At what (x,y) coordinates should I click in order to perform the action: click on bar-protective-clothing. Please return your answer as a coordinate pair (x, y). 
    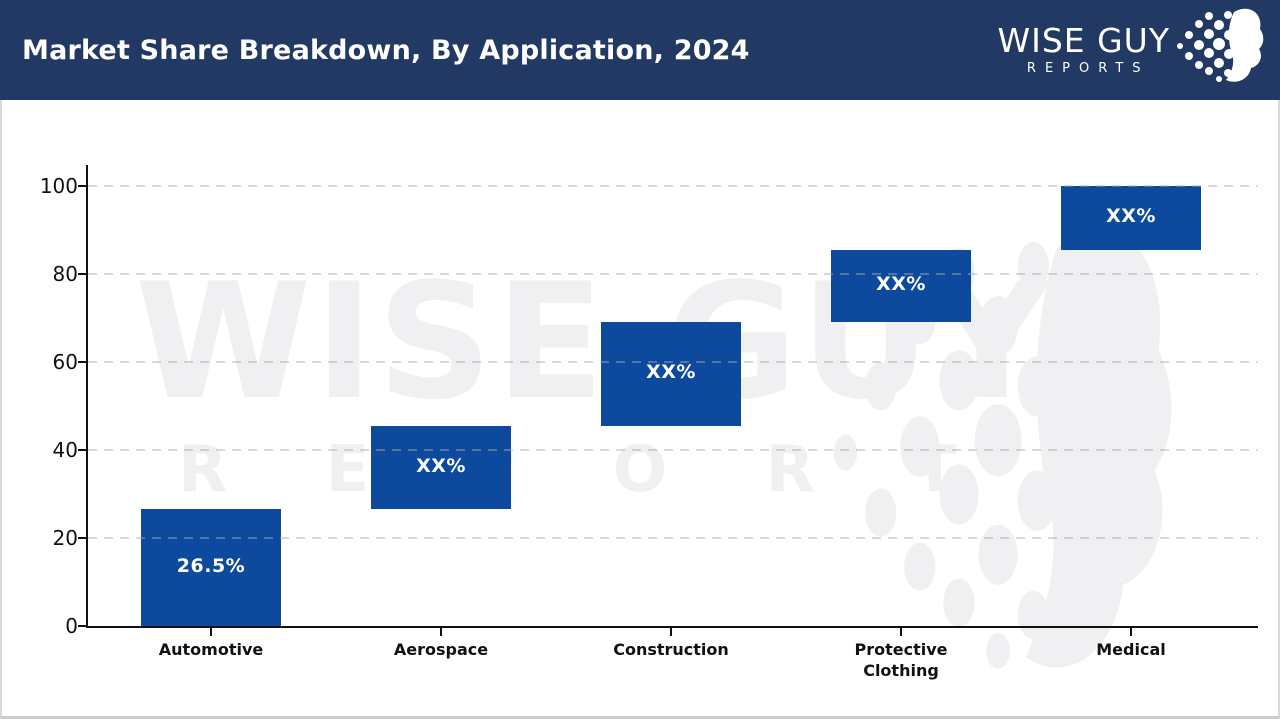
    Looking at the image, I should click on (901, 286).